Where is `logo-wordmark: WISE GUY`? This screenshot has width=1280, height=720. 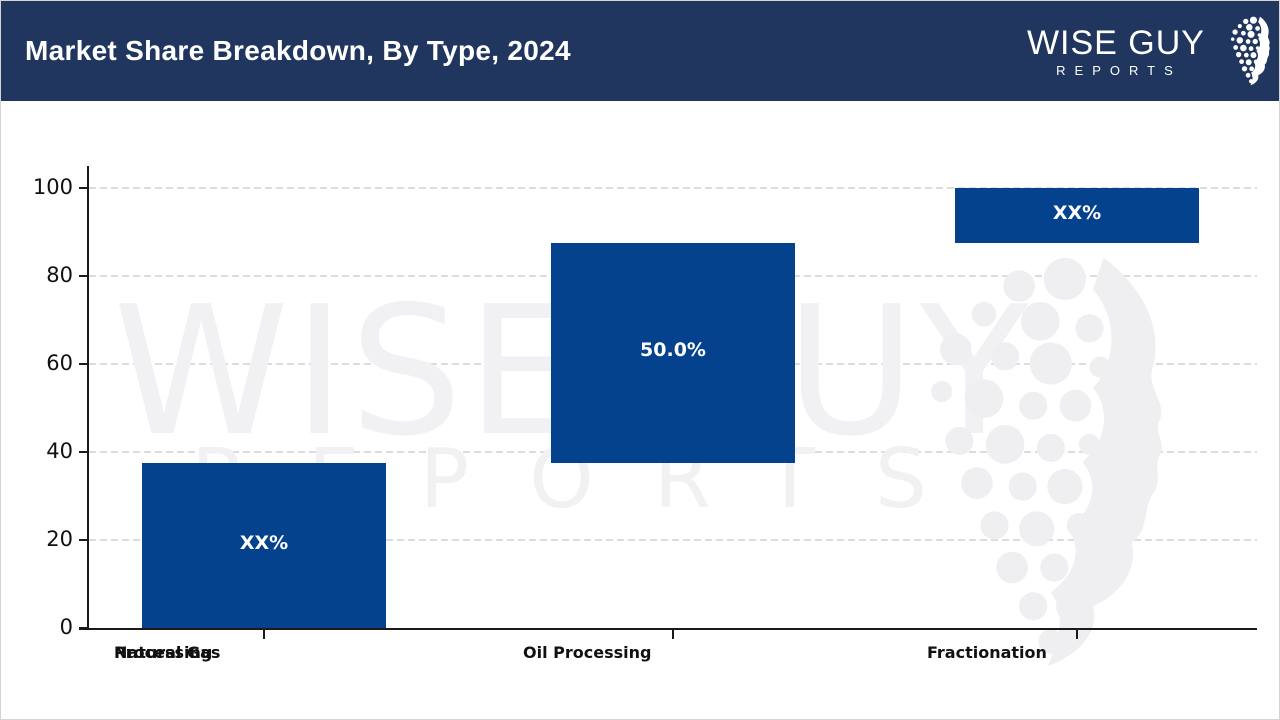 logo-wordmark: WISE GUY is located at coordinates (1115, 42).